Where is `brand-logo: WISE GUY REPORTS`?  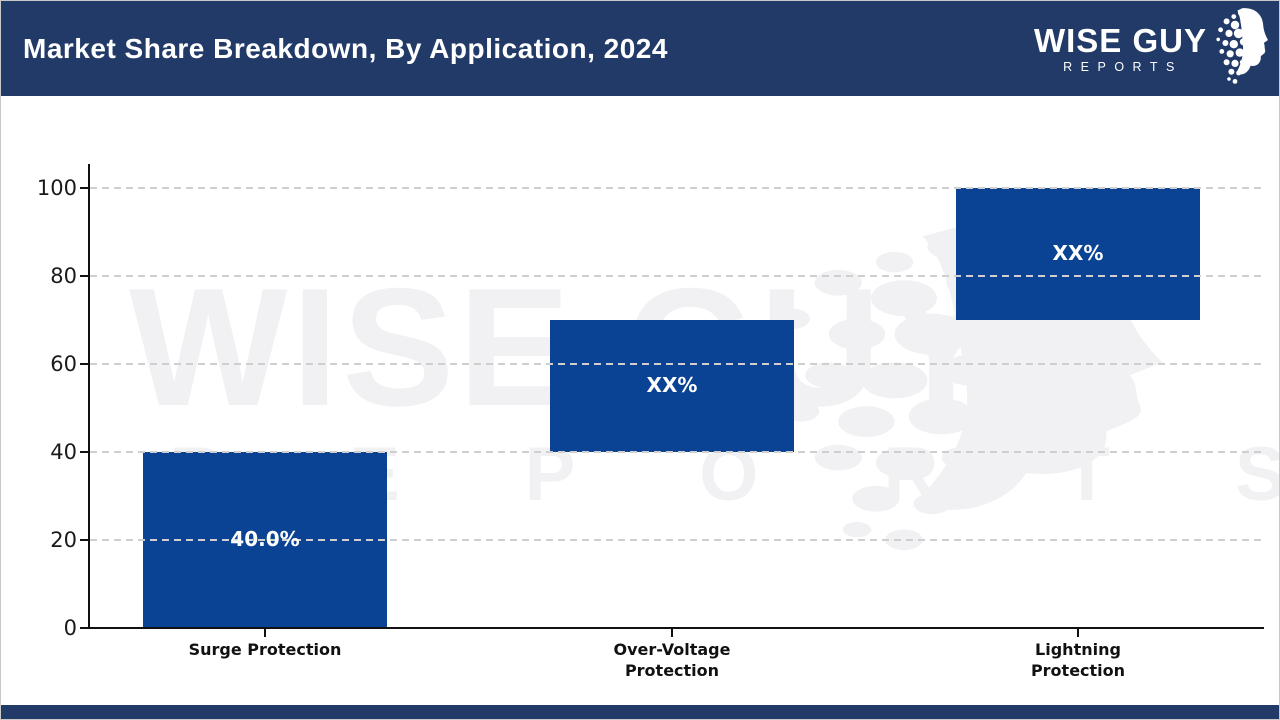 brand-logo: WISE GUY REPORTS is located at coordinates (1153, 49).